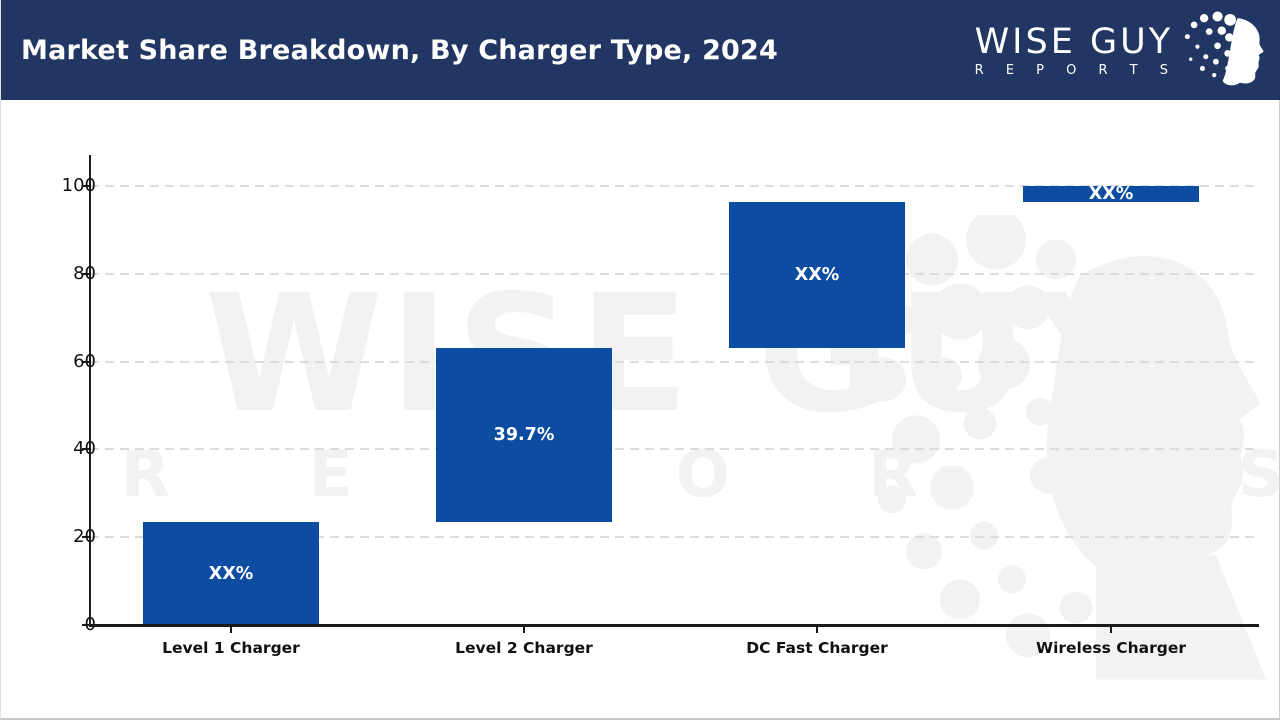  What do you see at coordinates (1224, 48) in the screenshot?
I see `logo-face-icon` at bounding box center [1224, 48].